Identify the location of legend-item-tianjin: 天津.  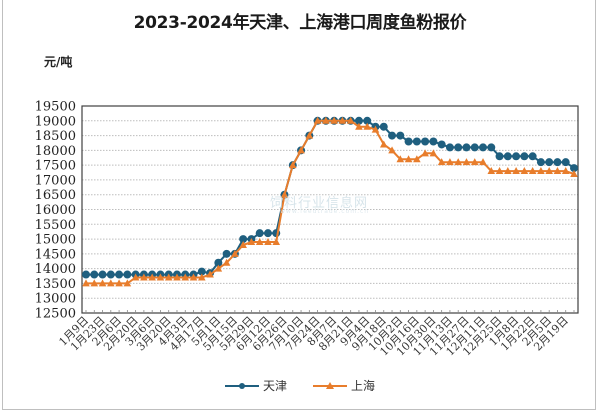
(255, 385).